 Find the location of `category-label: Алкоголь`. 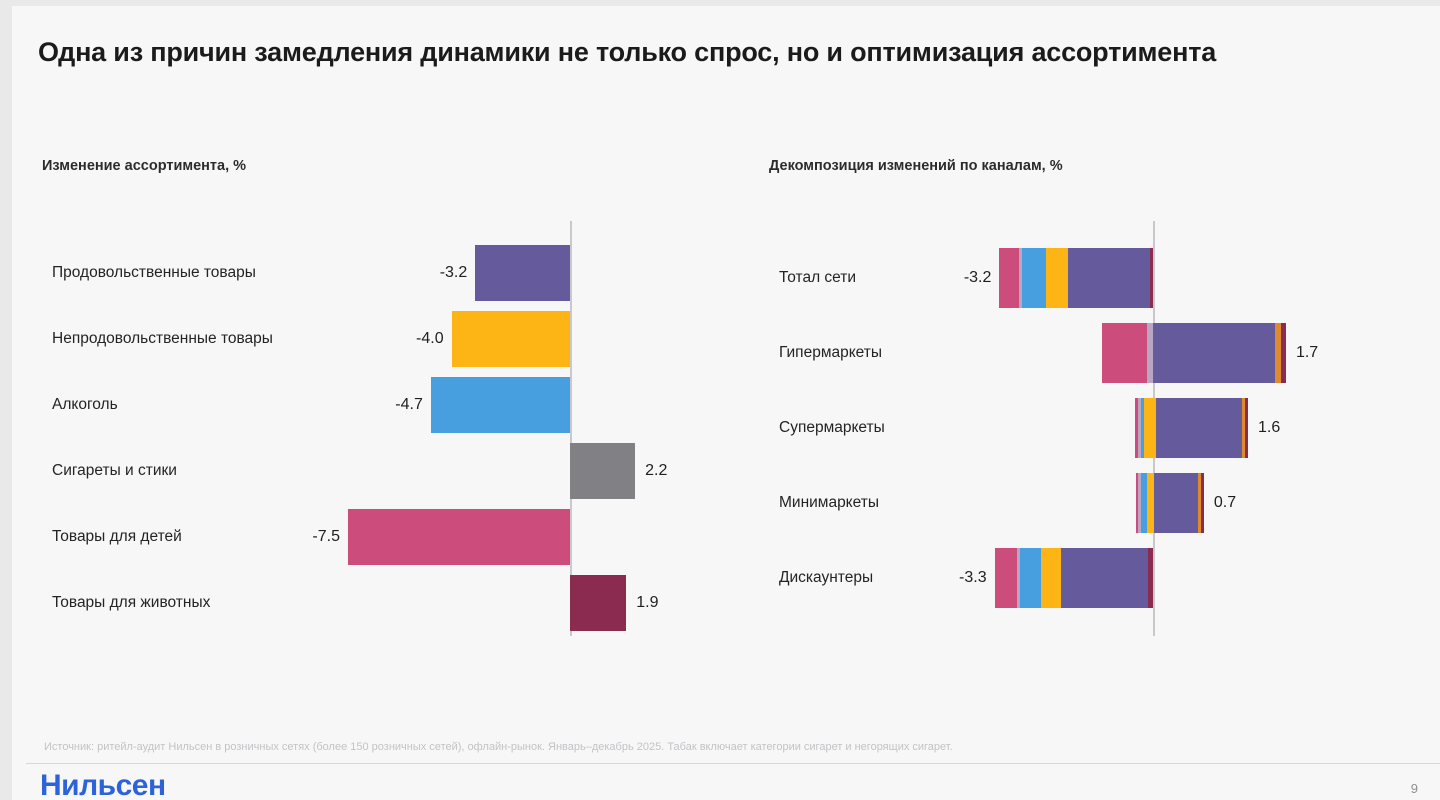

category-label: Алкоголь is located at coordinates (85, 404).